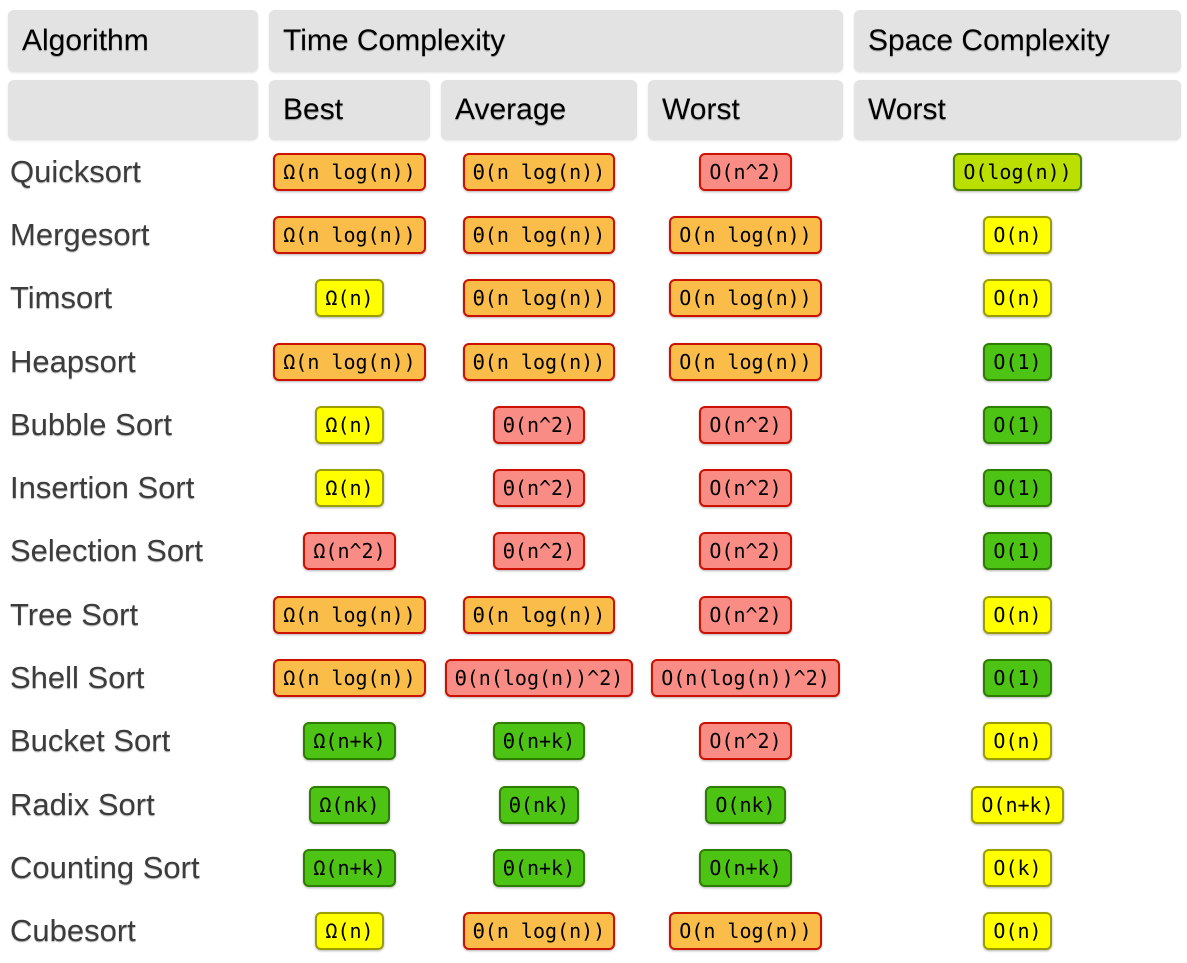 The width and height of the screenshot is (1187, 963). Describe the element at coordinates (75, 171) in the screenshot. I see `algorithm-name: Quicksort` at that location.